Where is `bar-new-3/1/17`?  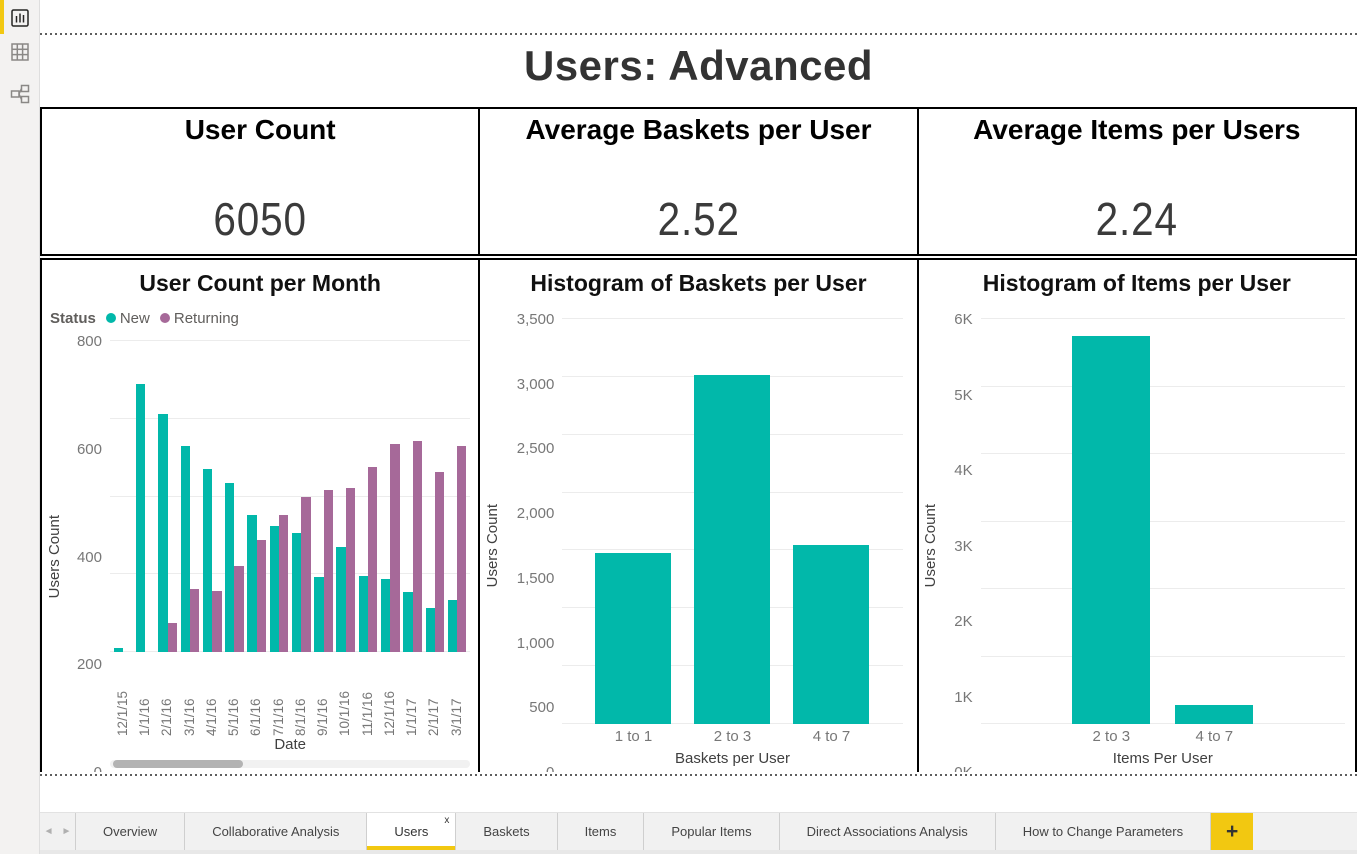
bar-new-3/1/17 is located at coordinates (452, 626).